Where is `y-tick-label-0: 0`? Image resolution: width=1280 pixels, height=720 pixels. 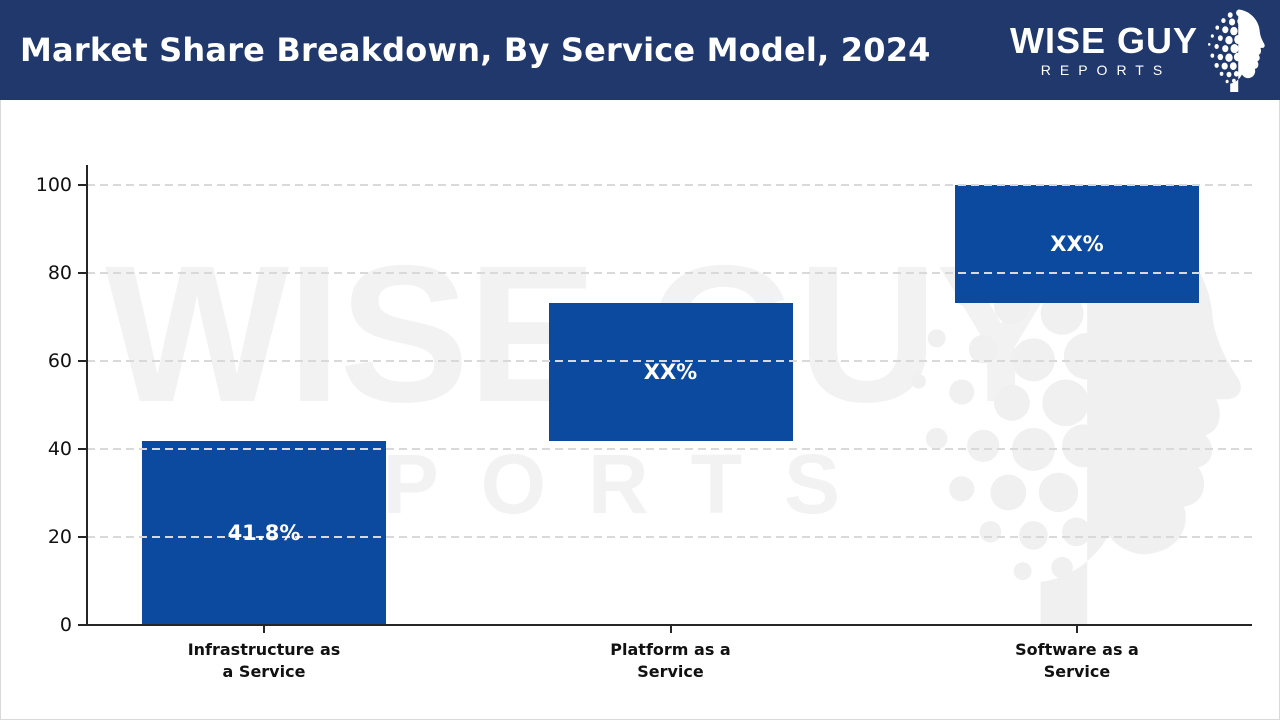 y-tick-label-0: 0 is located at coordinates (65, 625).